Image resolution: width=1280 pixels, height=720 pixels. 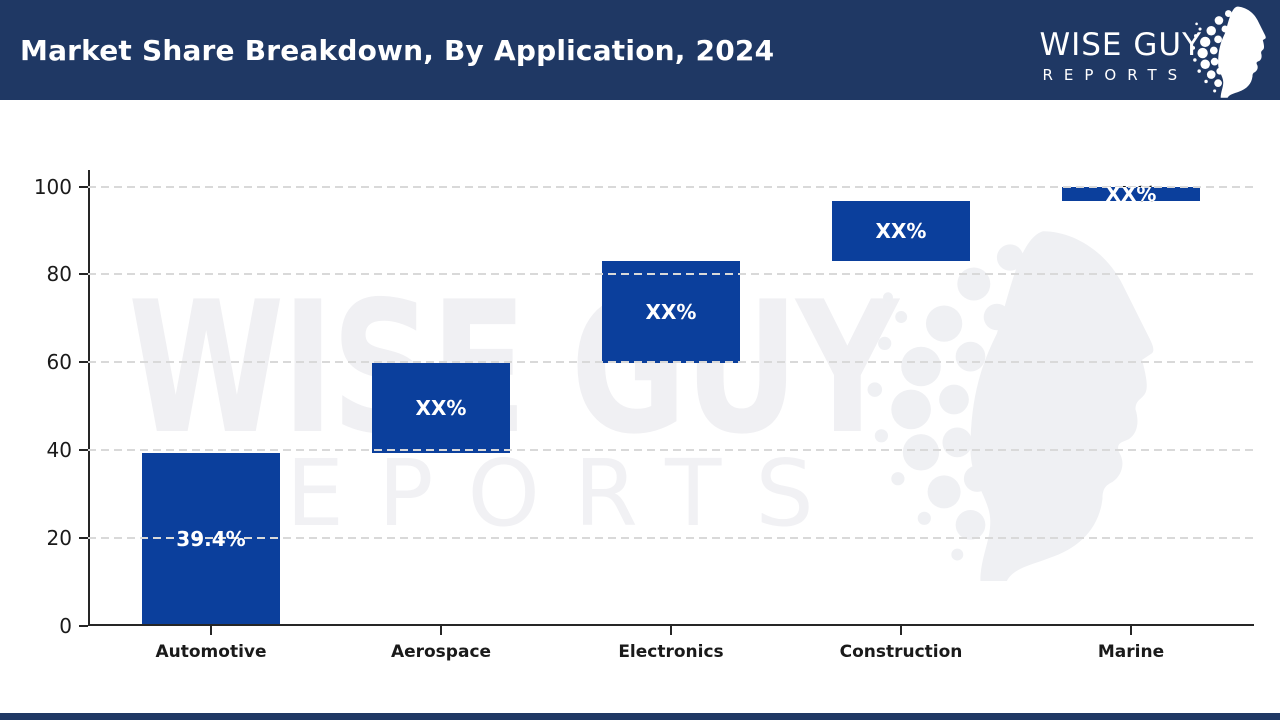 What do you see at coordinates (211, 652) in the screenshot?
I see `x-category-label-automotive: Automotive` at bounding box center [211, 652].